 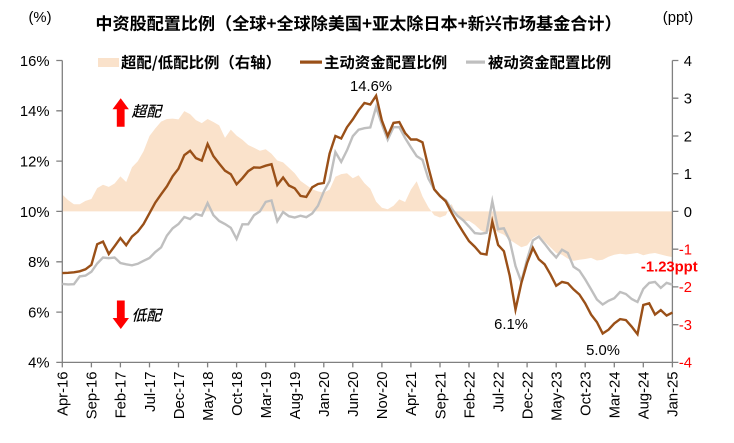 I want to click on svg-text: Jul-22, so click(x=499, y=392).